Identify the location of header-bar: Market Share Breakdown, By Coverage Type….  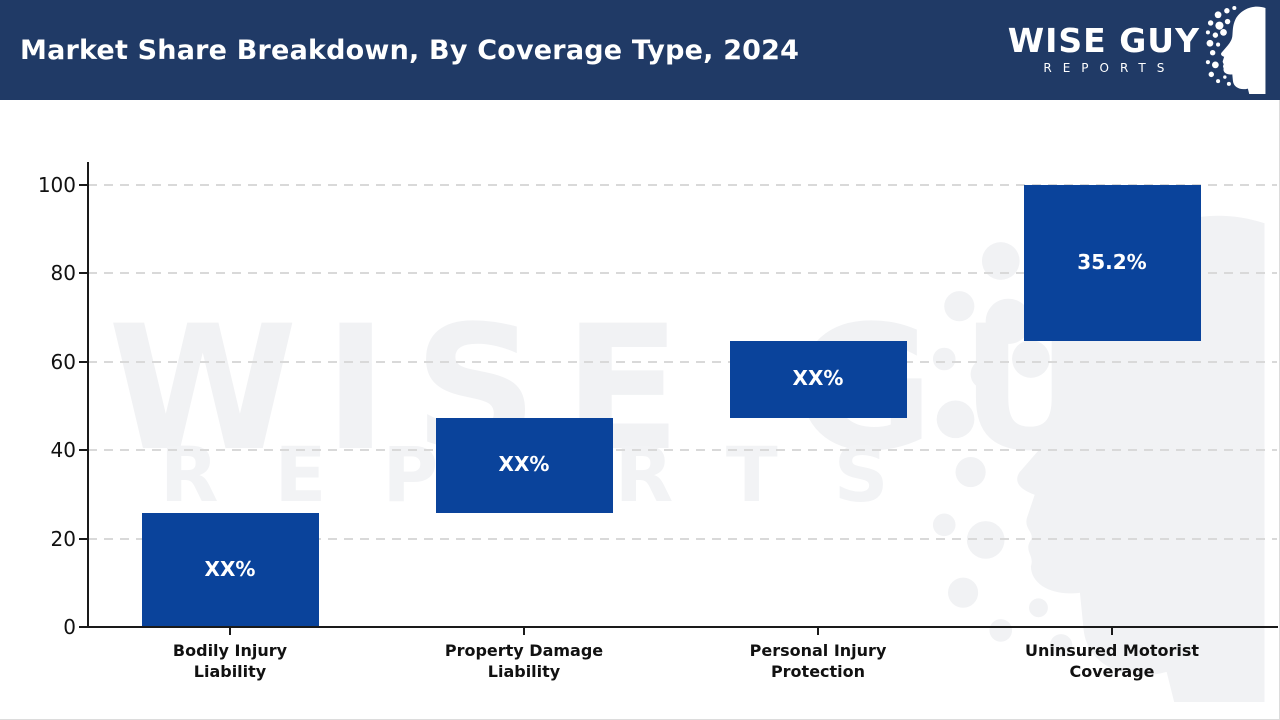
(640, 50).